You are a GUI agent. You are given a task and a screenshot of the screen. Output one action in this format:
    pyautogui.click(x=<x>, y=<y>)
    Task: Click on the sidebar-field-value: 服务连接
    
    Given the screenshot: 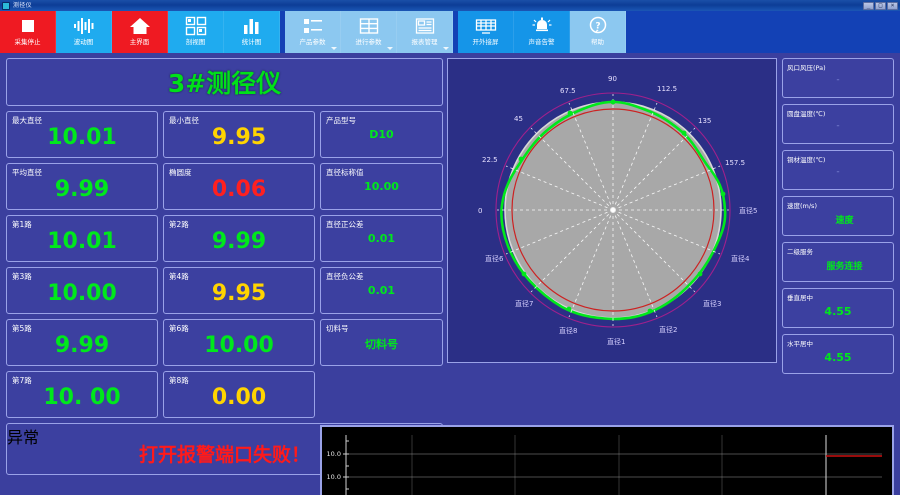 What is the action you would take?
    pyautogui.click(x=844, y=267)
    